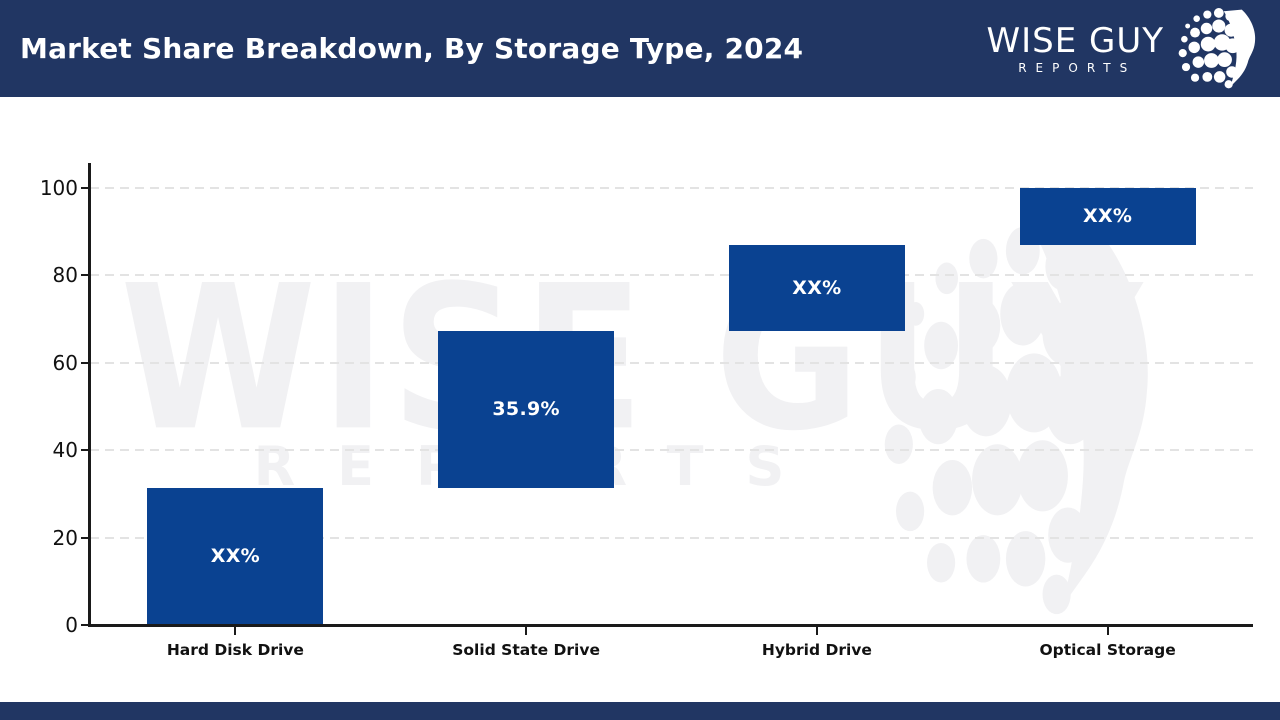 Image resolution: width=1280 pixels, height=720 pixels. What do you see at coordinates (235, 650) in the screenshot?
I see `x-tick-label: Hard Disk Drive` at bounding box center [235, 650].